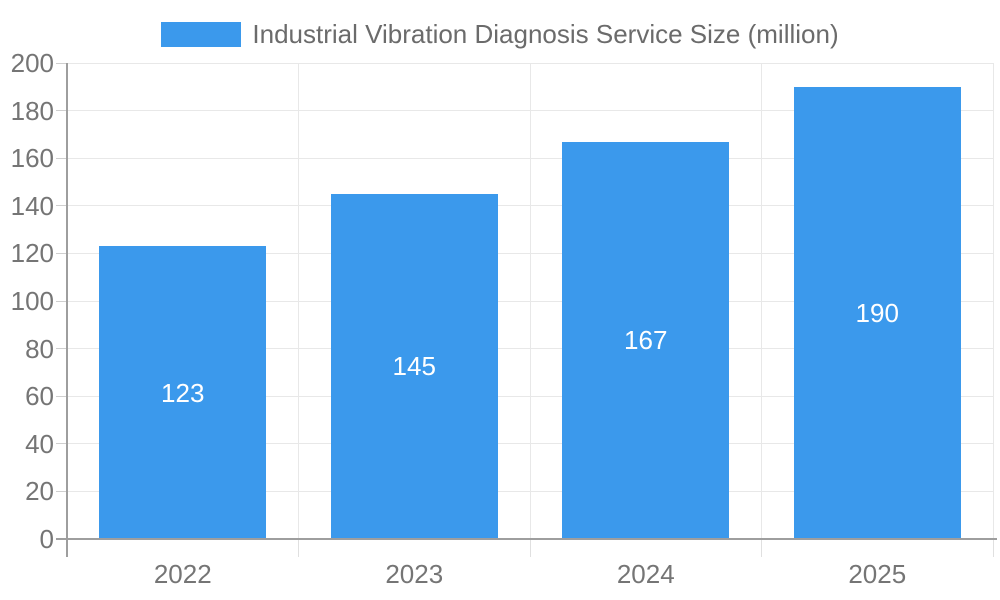 The width and height of the screenshot is (1000, 600). What do you see at coordinates (32, 301) in the screenshot?
I see `y-axis-label: 100` at bounding box center [32, 301].